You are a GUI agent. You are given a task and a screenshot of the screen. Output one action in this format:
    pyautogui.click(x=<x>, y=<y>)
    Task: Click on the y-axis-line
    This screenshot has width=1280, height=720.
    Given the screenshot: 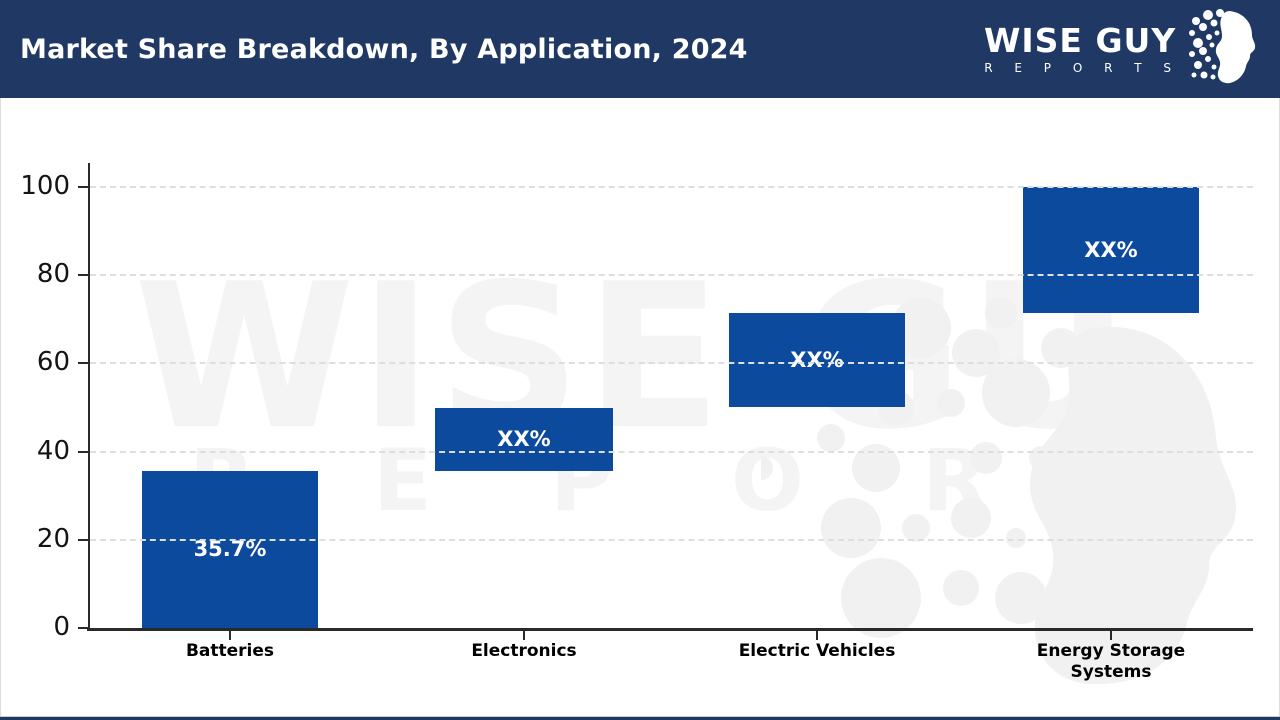 What is the action you would take?
    pyautogui.click(x=89, y=396)
    